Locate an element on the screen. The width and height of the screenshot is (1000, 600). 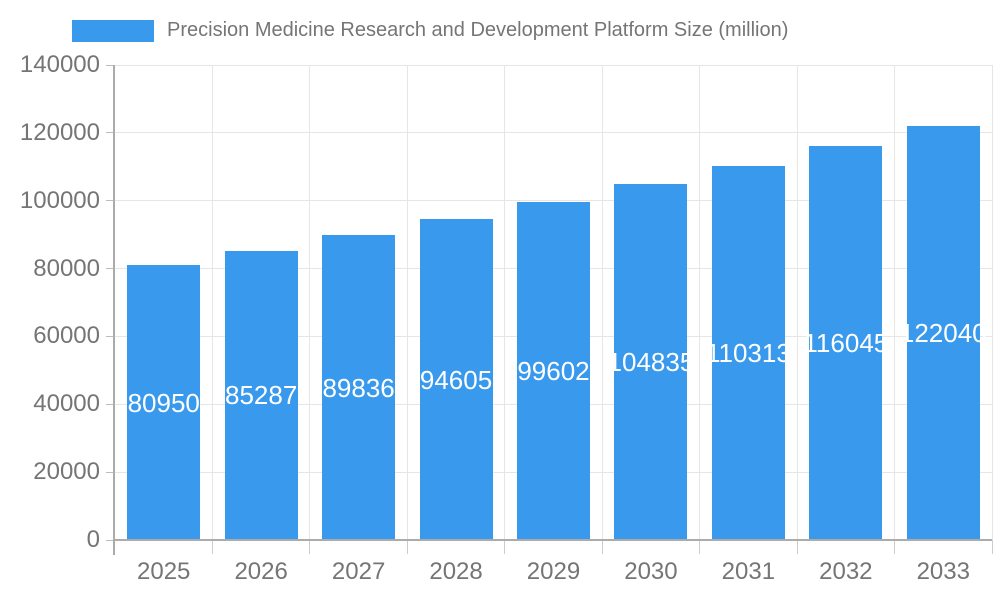
x-tick-label: 2033 is located at coordinates (943, 571).